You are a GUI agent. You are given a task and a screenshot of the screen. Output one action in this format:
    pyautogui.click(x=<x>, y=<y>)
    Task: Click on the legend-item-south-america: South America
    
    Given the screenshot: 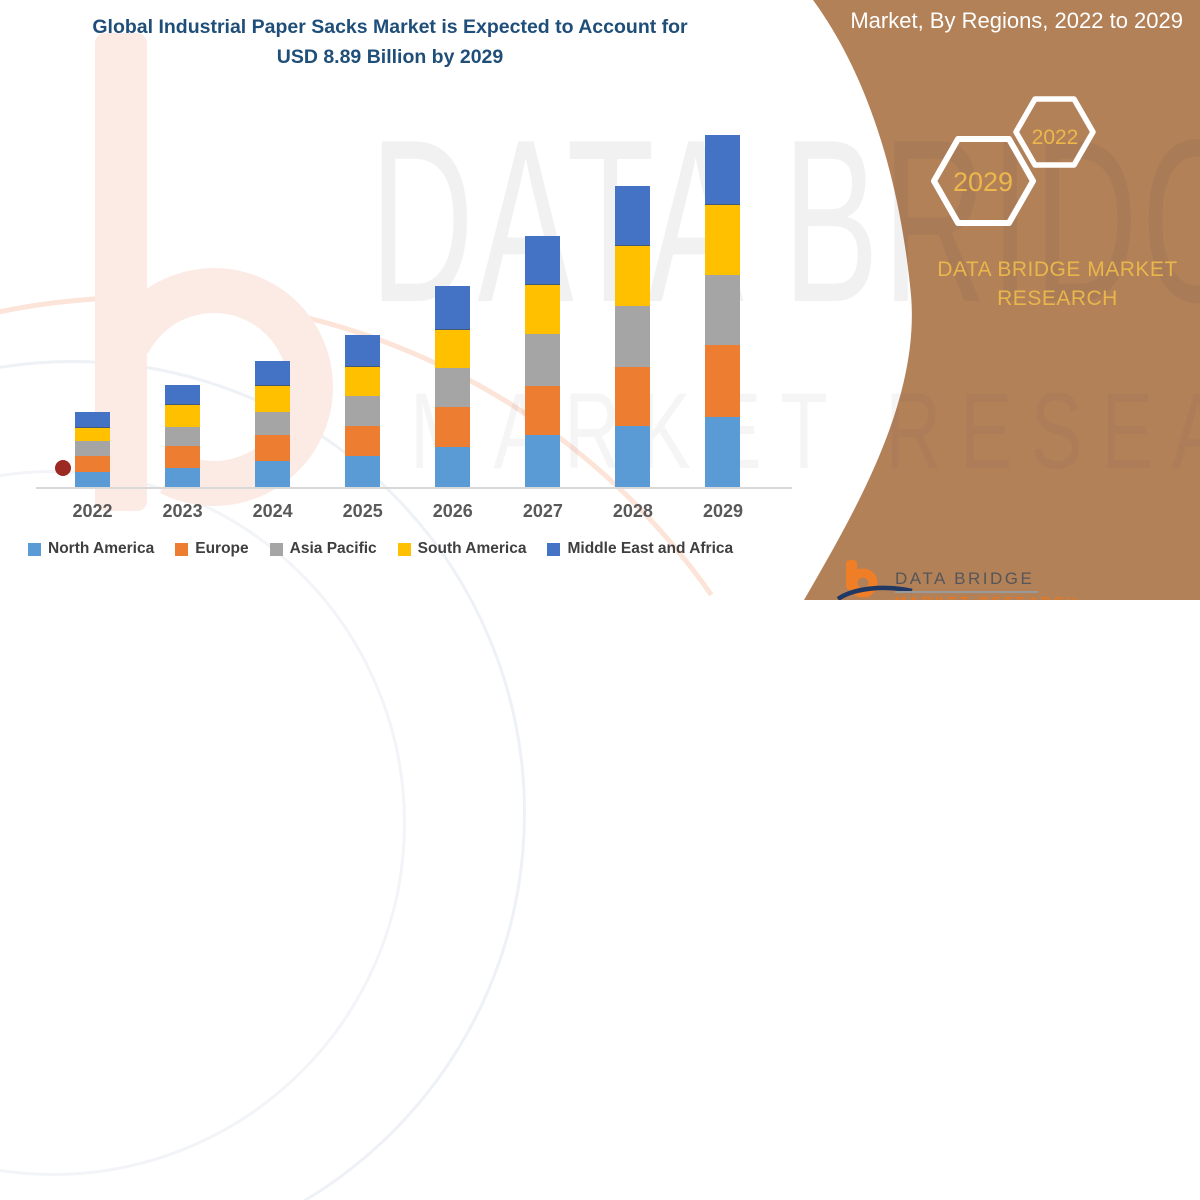 What is the action you would take?
    pyautogui.click(x=462, y=549)
    